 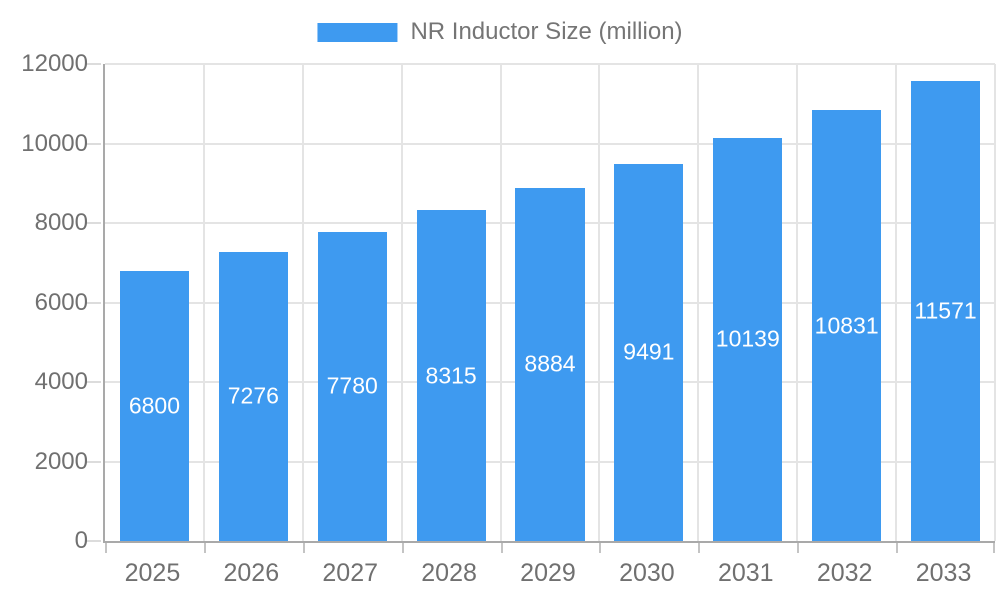 I want to click on bar-2025: 6800, so click(x=154, y=405).